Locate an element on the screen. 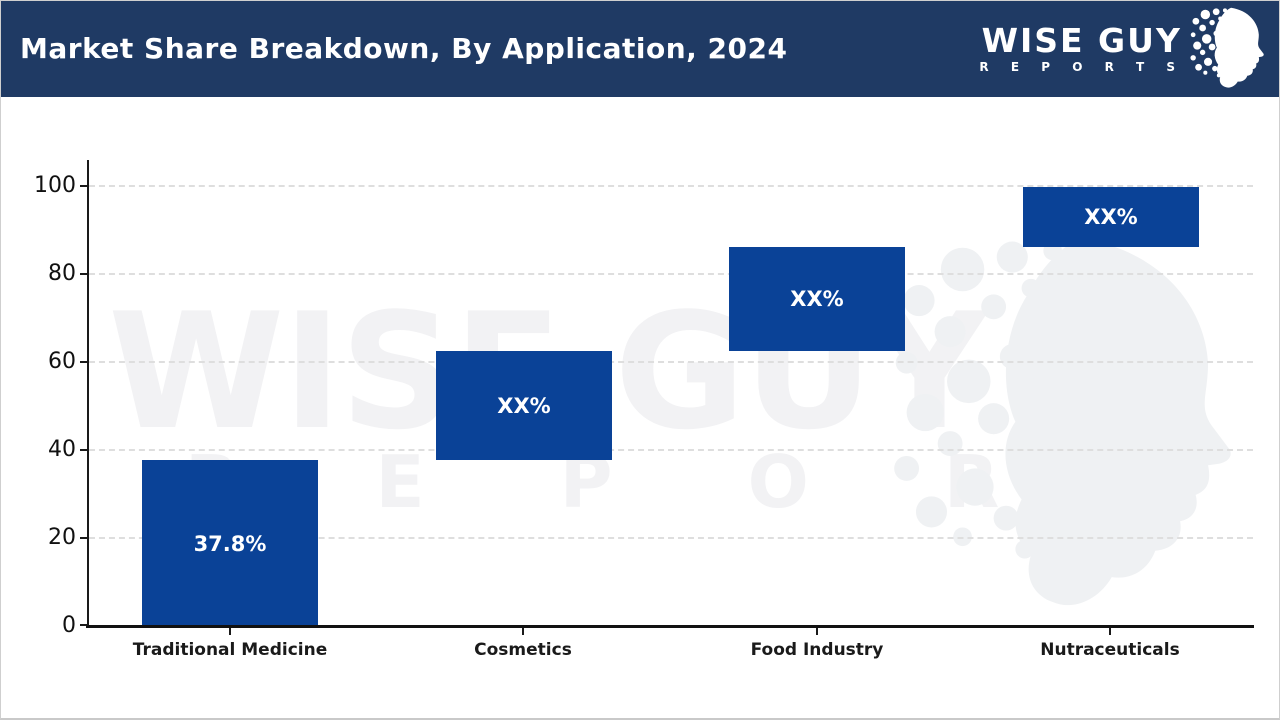 Image resolution: width=1280 pixels, height=720 pixels. y-tick-label: 60 is located at coordinates (62, 361).